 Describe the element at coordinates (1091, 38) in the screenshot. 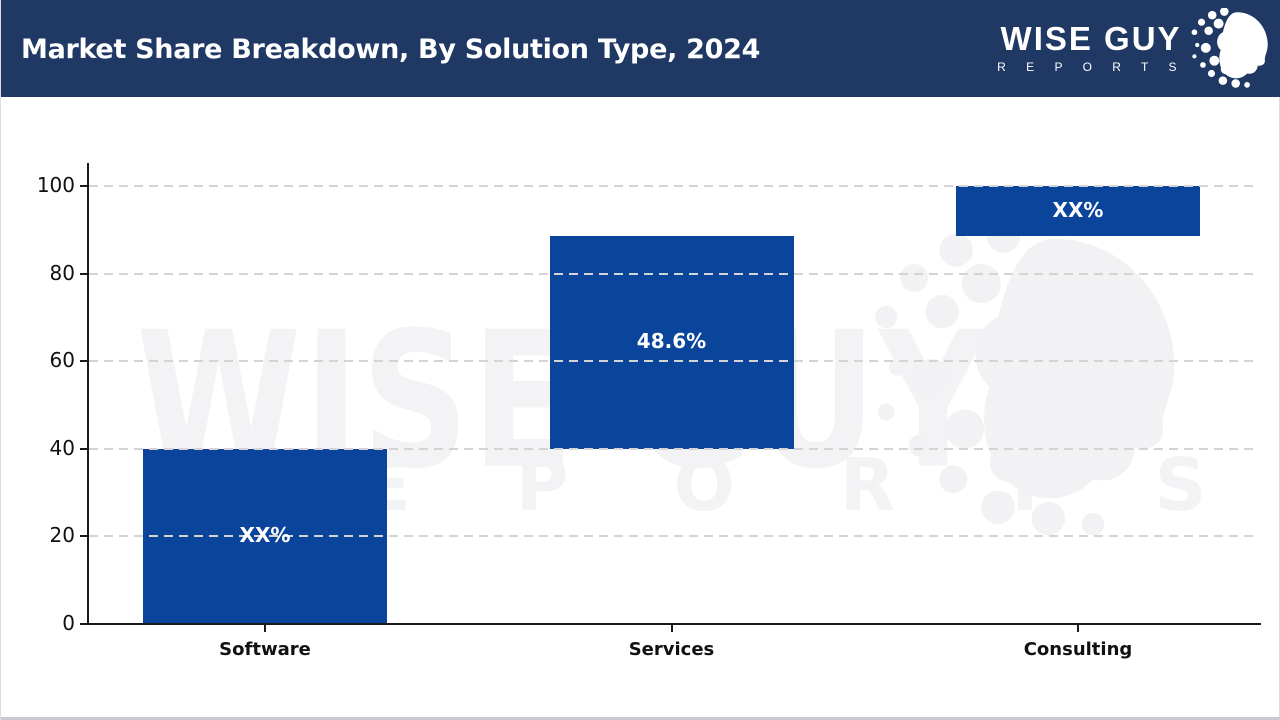

I see `logo-wordmark: WISE GUY` at that location.